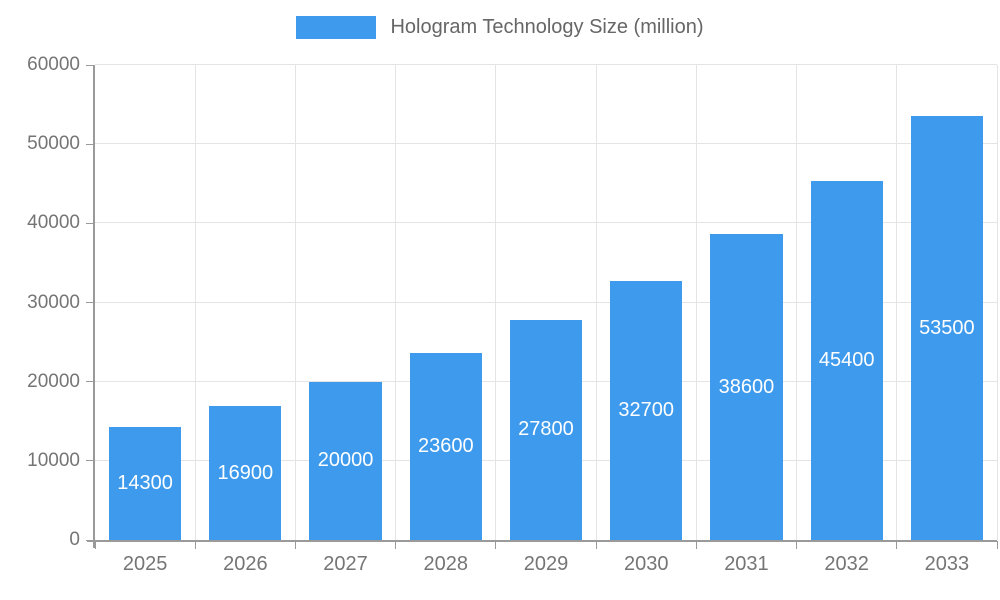 This screenshot has width=1000, height=600. I want to click on x-axis-tick-label: 2031, so click(746, 564).